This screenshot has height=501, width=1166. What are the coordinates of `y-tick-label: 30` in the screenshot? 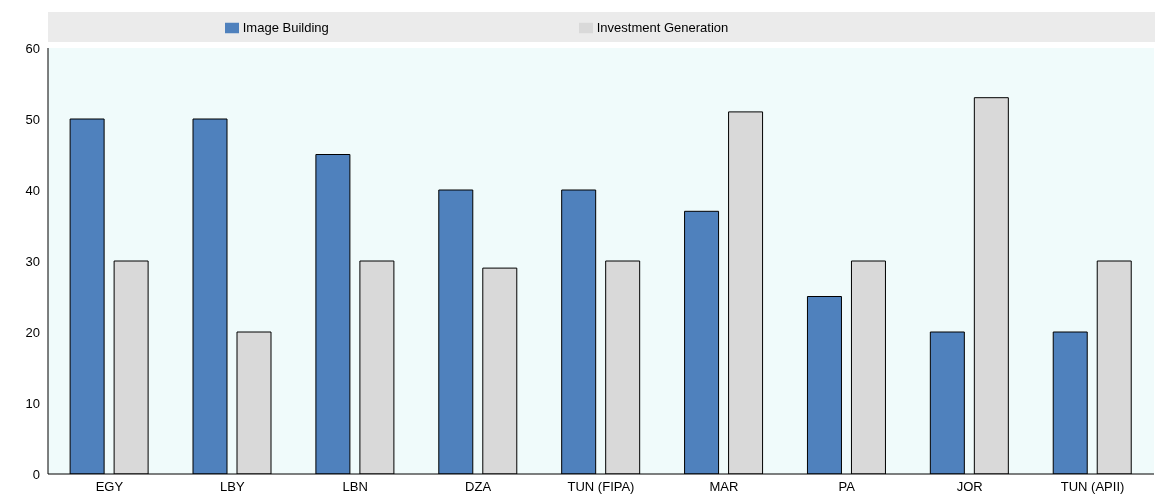 It's located at (32, 261).